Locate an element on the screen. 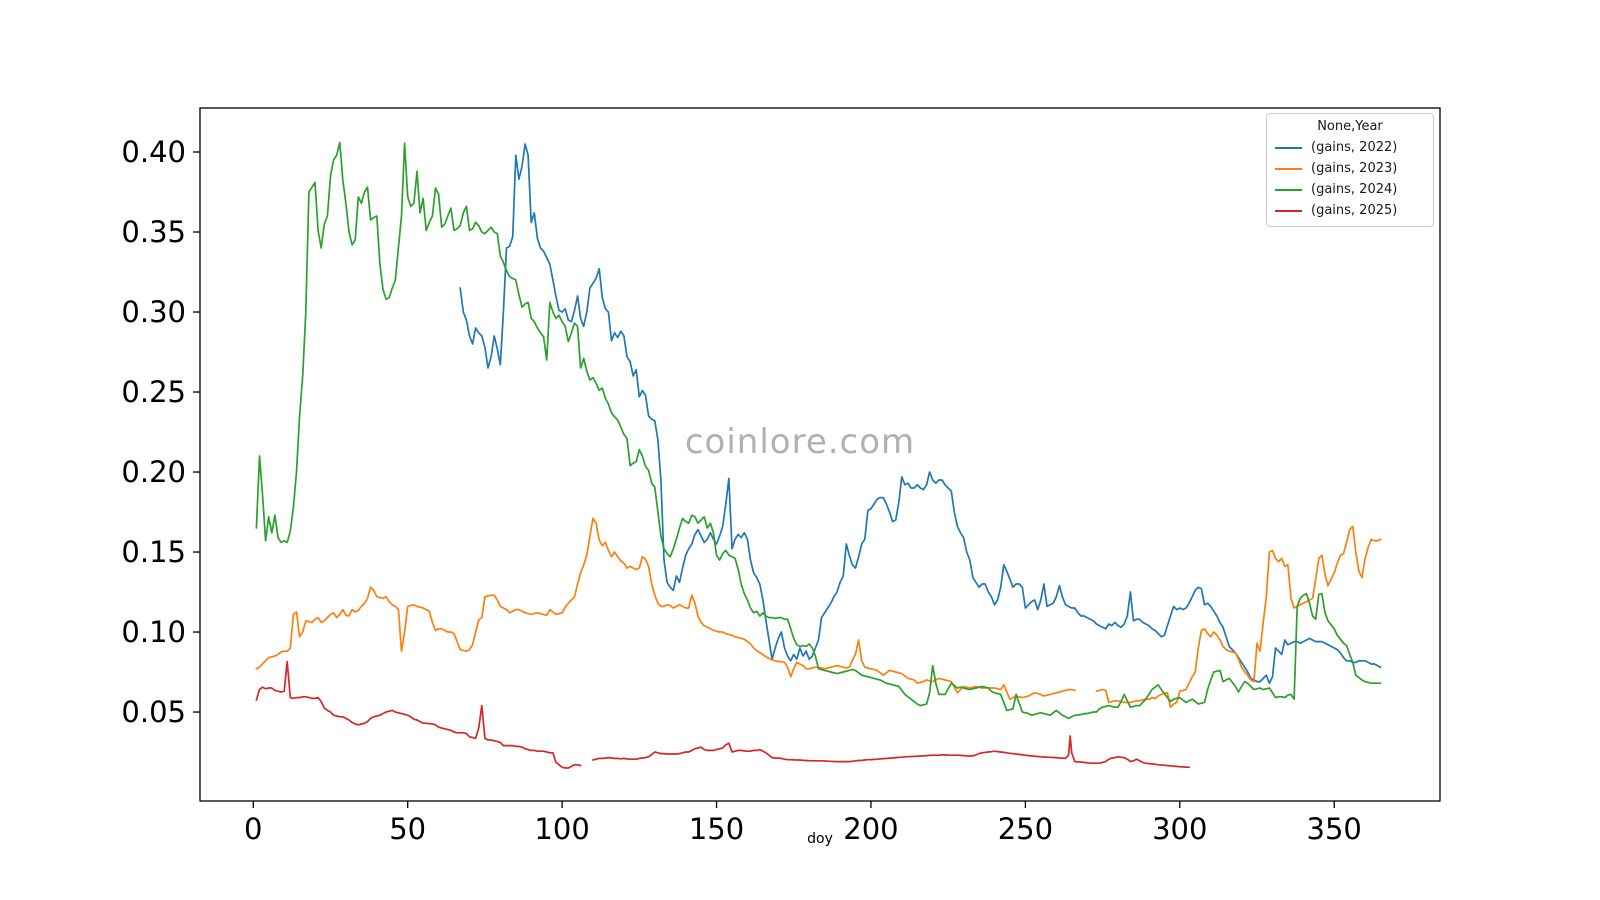 This screenshot has height=900, width=1600. y-tick-label: 0.05 is located at coordinates (153, 712).